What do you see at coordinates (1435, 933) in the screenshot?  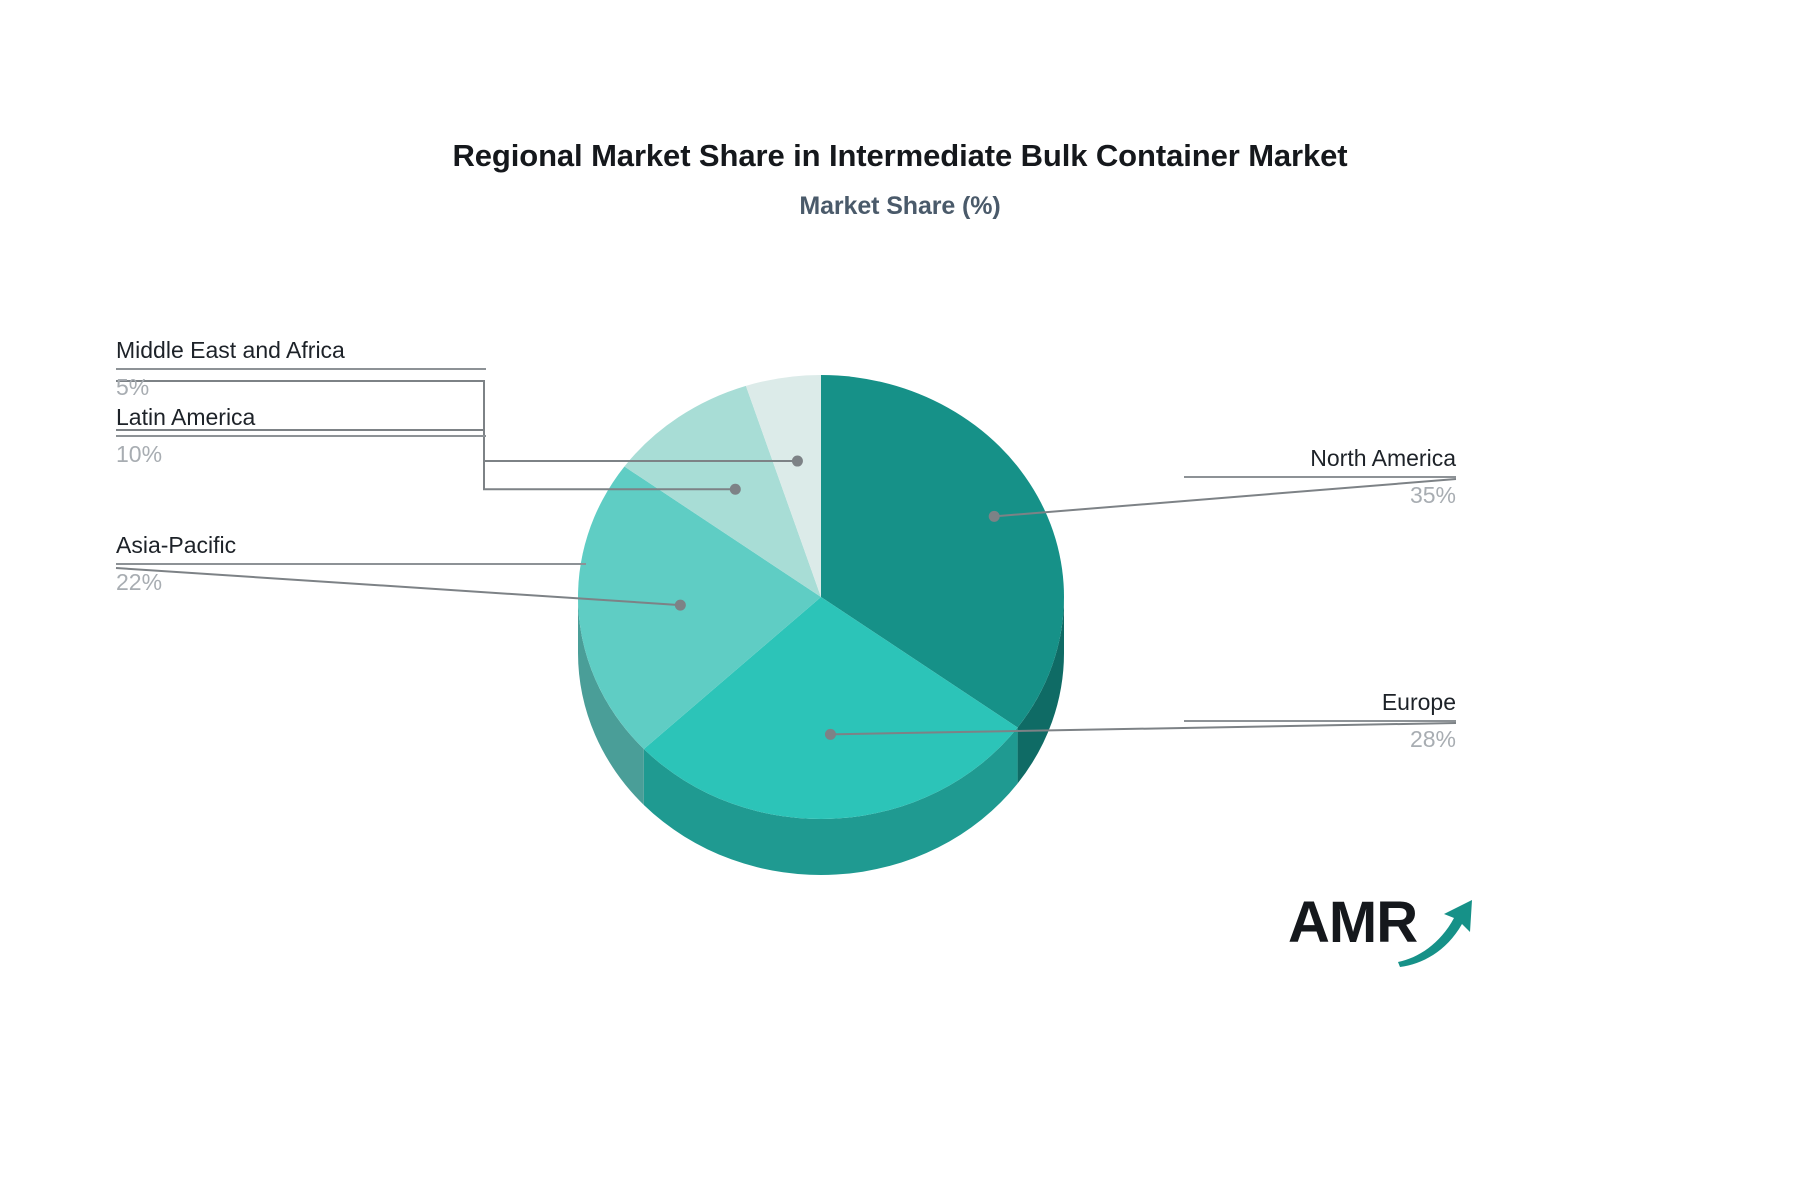 I see `arrow-swoosh-icon` at bounding box center [1435, 933].